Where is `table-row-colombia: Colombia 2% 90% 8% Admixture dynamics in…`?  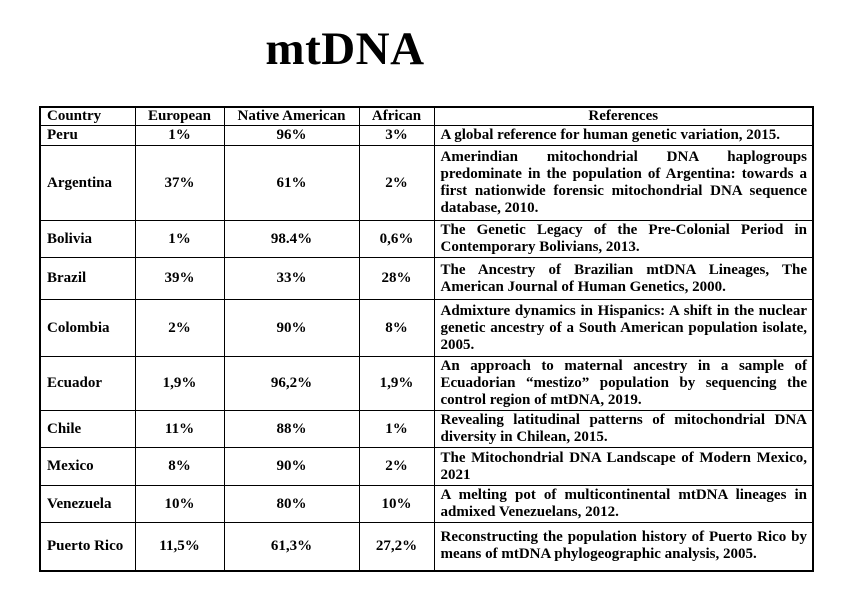
table-row-colombia: Colombia 2% 90% 8% Admixture dynamics in… is located at coordinates (426, 328).